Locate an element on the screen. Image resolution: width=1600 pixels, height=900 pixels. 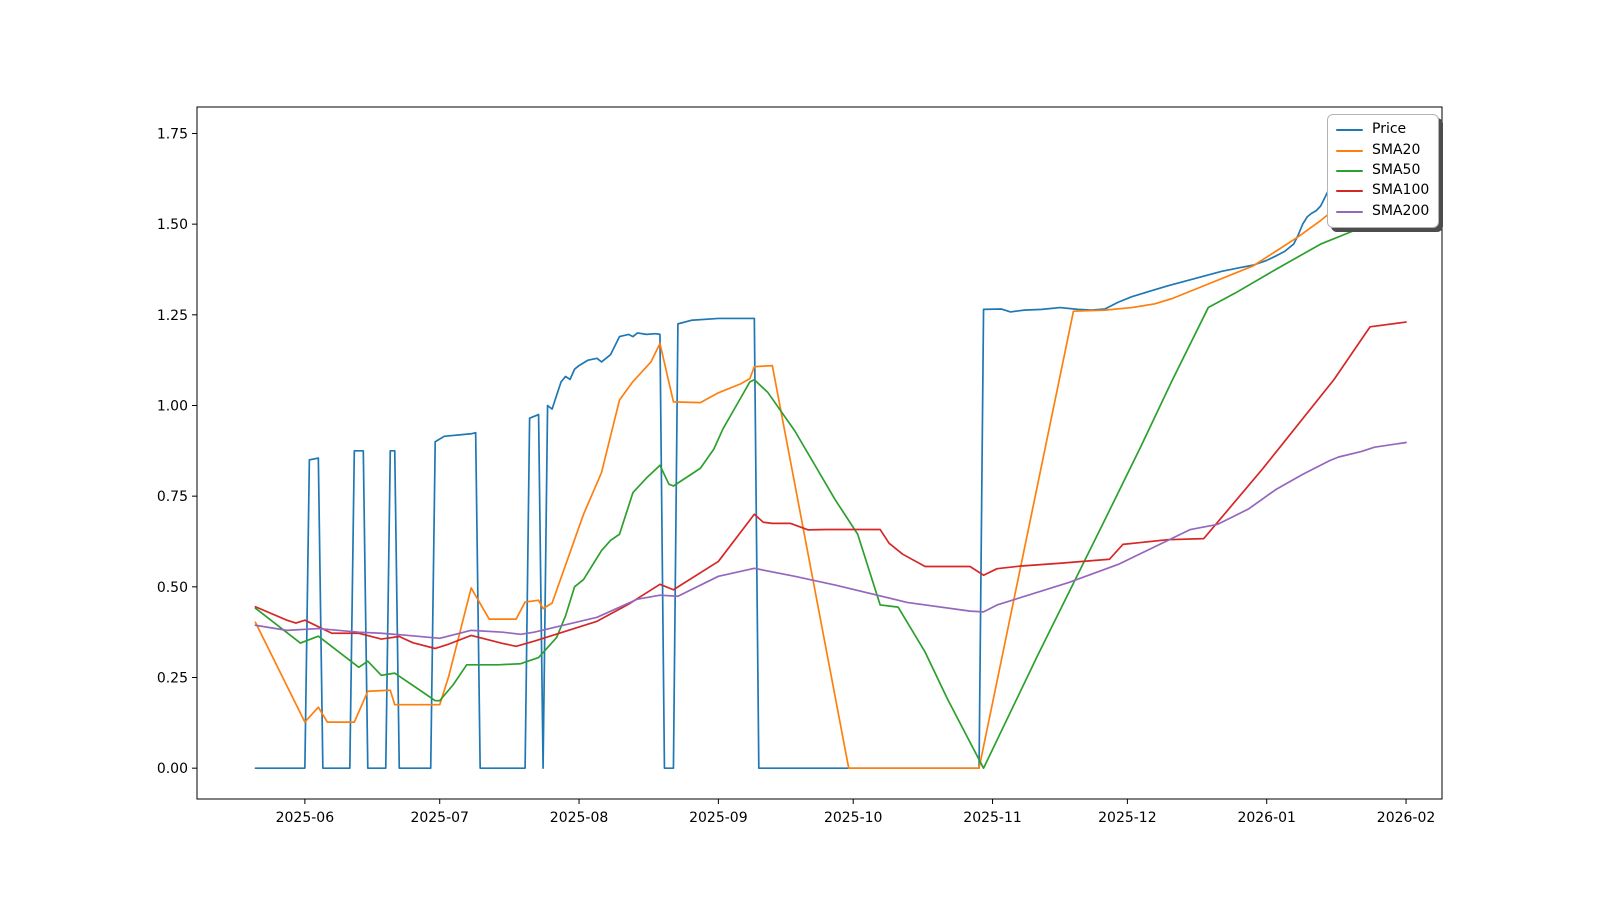
y-tick-label: 1.50 is located at coordinates (172, 225).